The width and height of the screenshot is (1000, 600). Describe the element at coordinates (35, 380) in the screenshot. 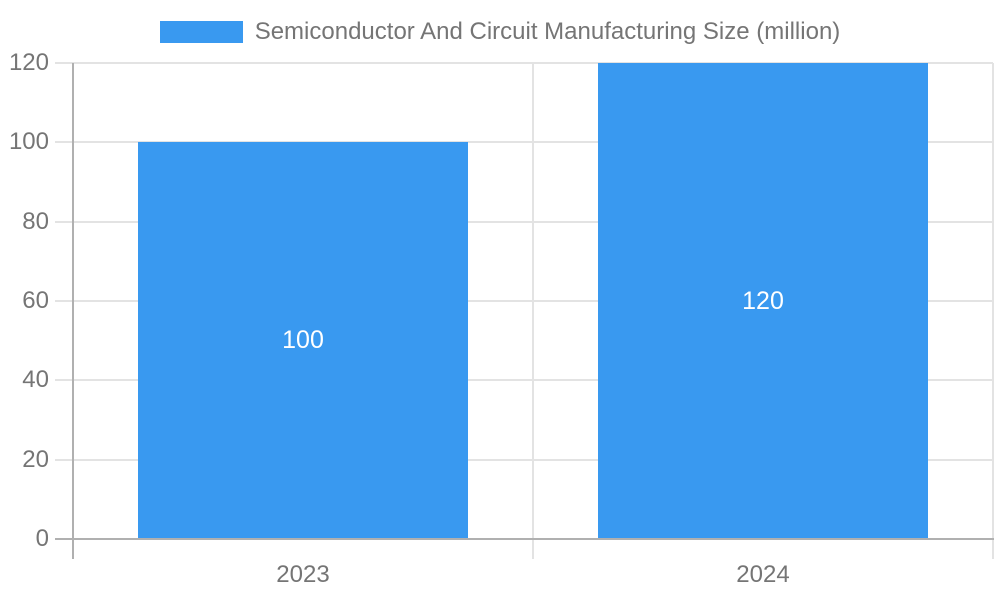

I see `y-axis-tick-label: 40` at that location.